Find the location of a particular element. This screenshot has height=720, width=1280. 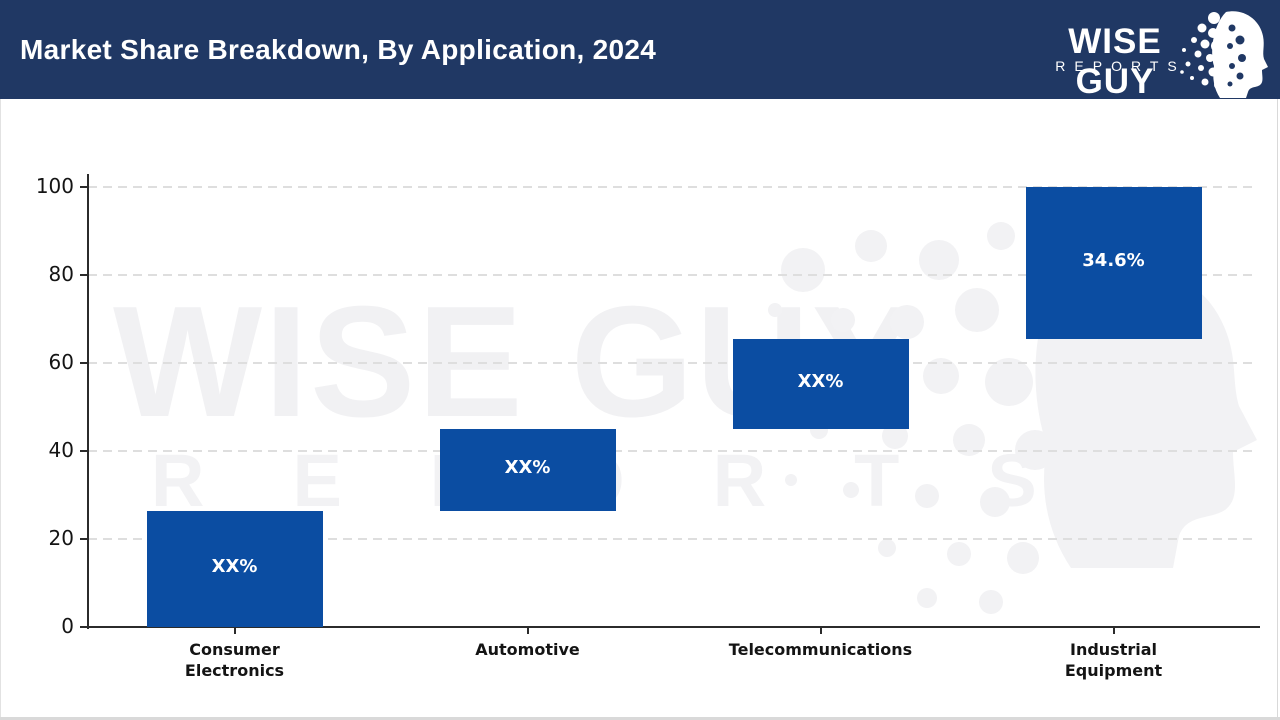

y-tick-label: 0 is located at coordinates (67, 626).